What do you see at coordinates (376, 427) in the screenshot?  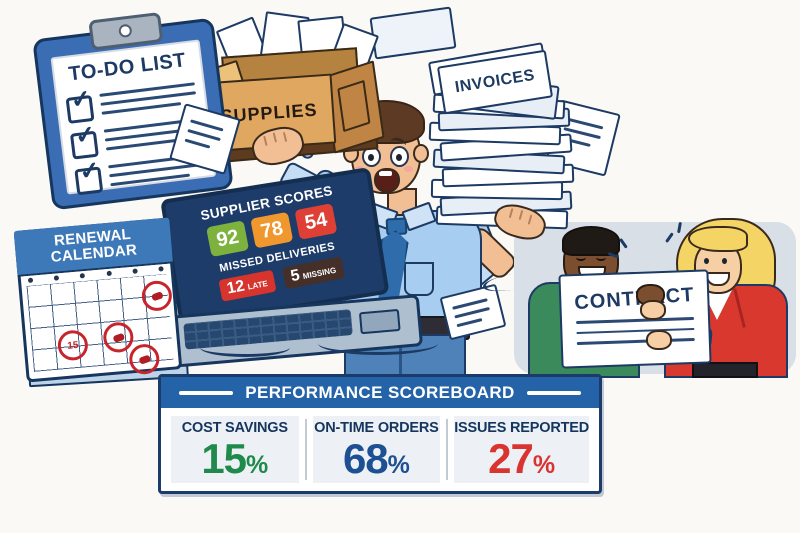 I see `metric-label: ON-TIME ORDERS` at bounding box center [376, 427].